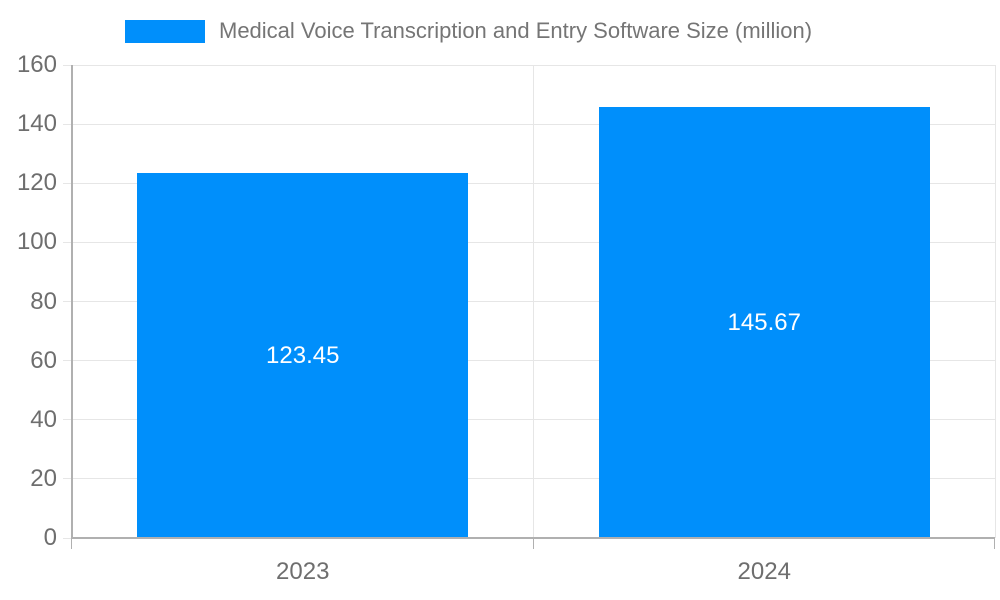  I want to click on x-tick-label: 2024, so click(764, 571).